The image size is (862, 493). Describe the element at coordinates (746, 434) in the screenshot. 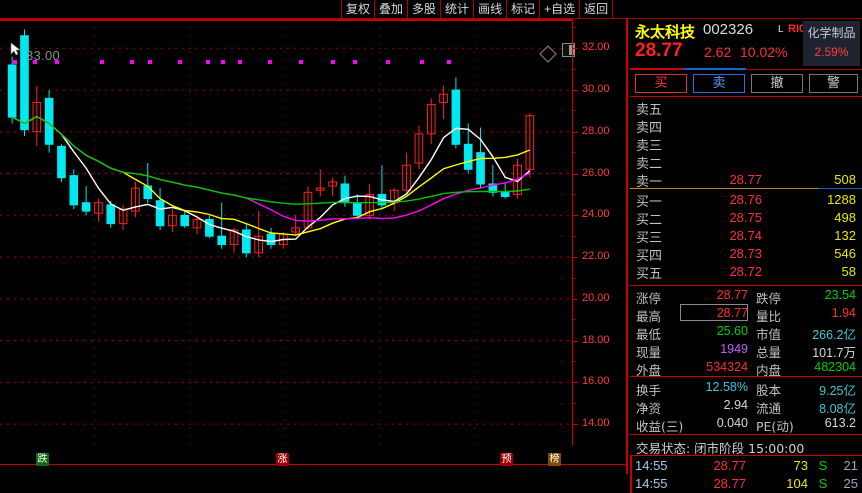

I see `status-divider-top` at that location.